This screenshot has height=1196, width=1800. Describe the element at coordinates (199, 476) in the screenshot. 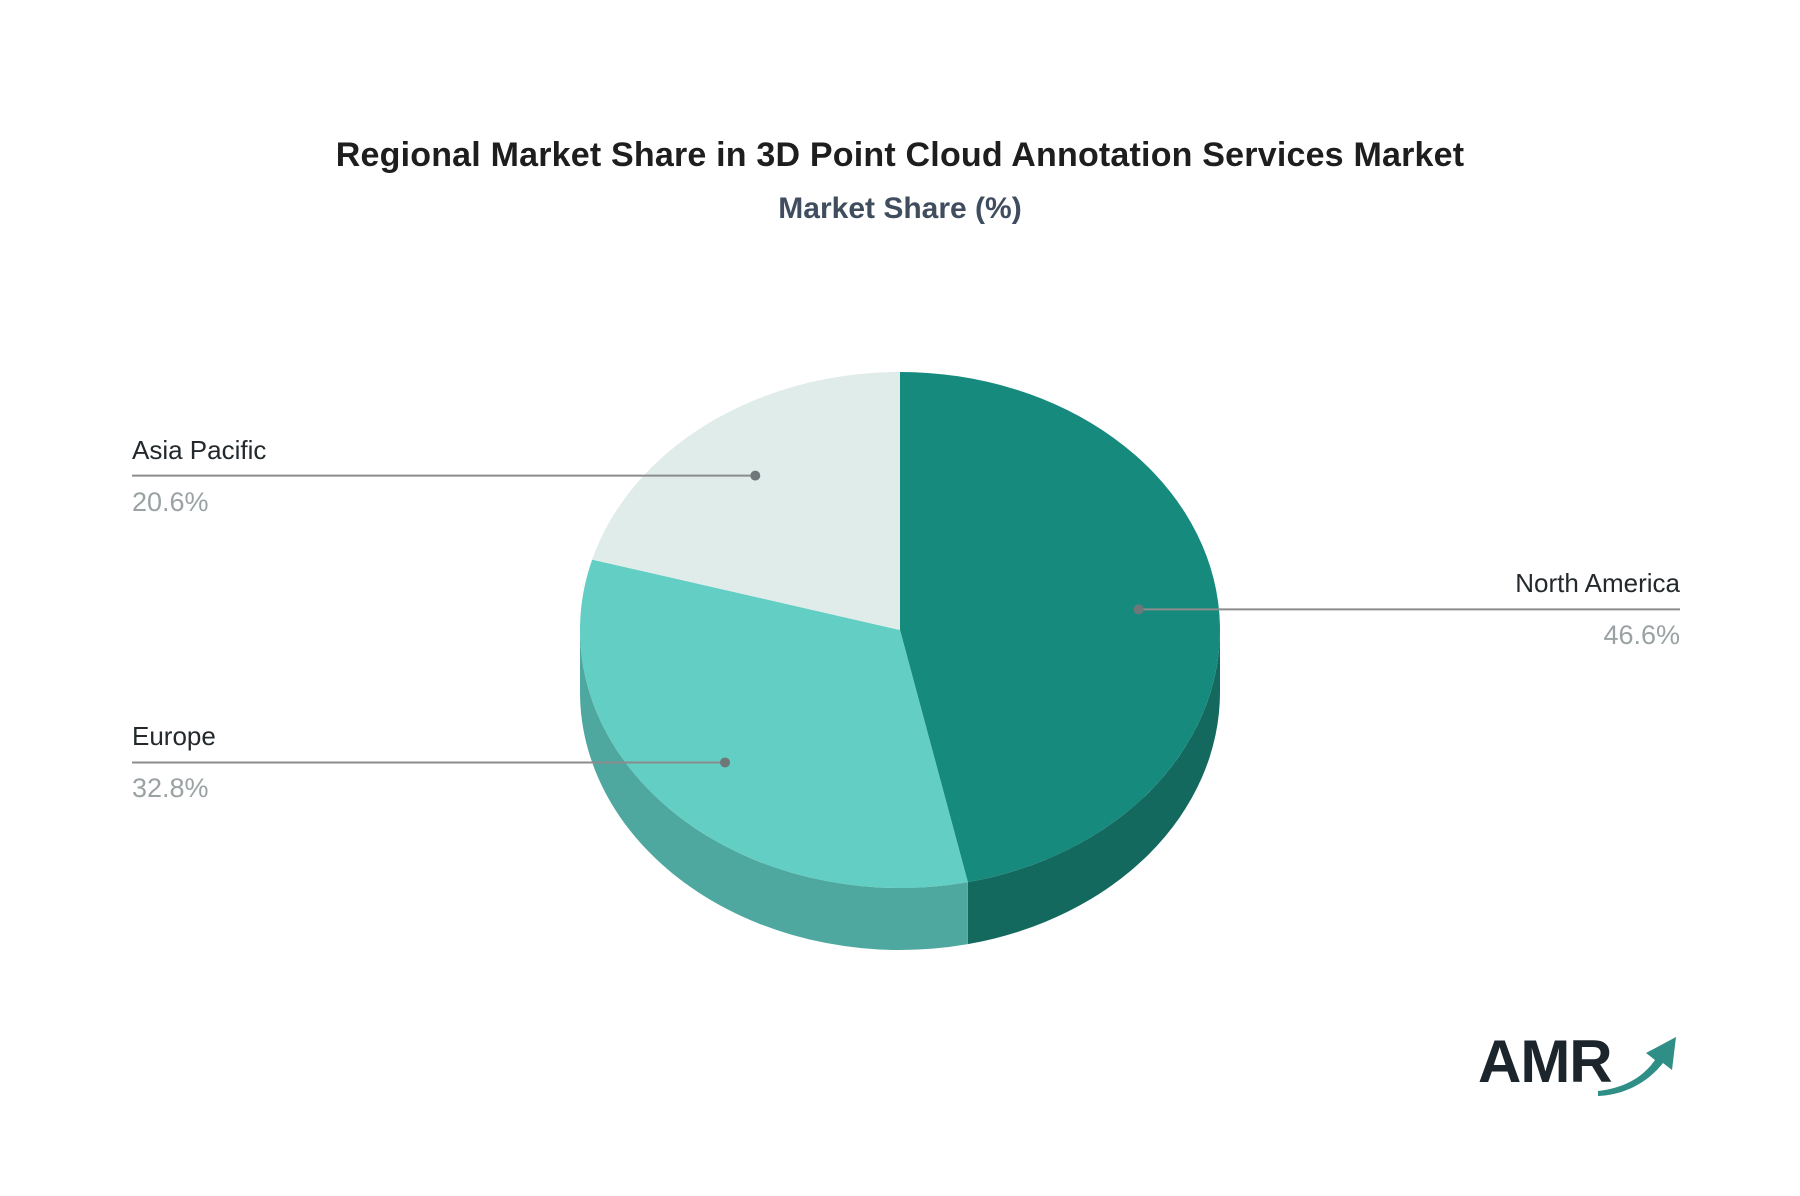

I see `label-block-asia-pacific: Asia Pacific 20.6%` at that location.